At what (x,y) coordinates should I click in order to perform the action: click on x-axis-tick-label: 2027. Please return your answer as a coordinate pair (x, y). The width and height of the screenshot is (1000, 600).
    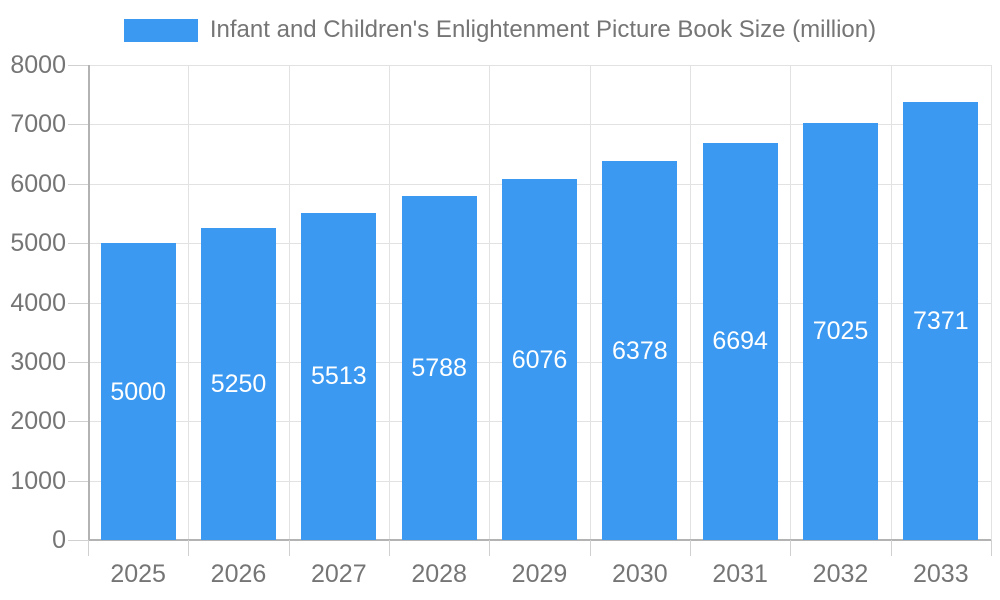
    Looking at the image, I should click on (339, 574).